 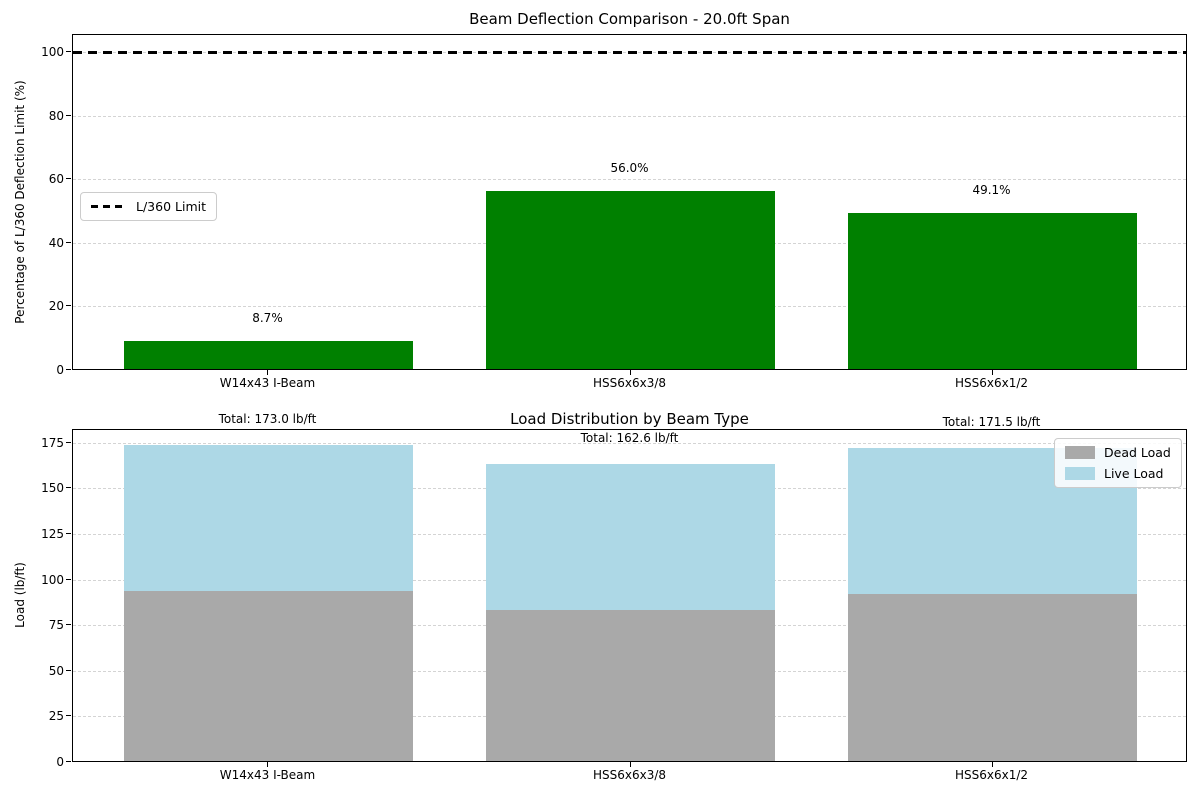 What do you see at coordinates (991, 190) in the screenshot?
I see `bar-value-label: 49.1%` at bounding box center [991, 190].